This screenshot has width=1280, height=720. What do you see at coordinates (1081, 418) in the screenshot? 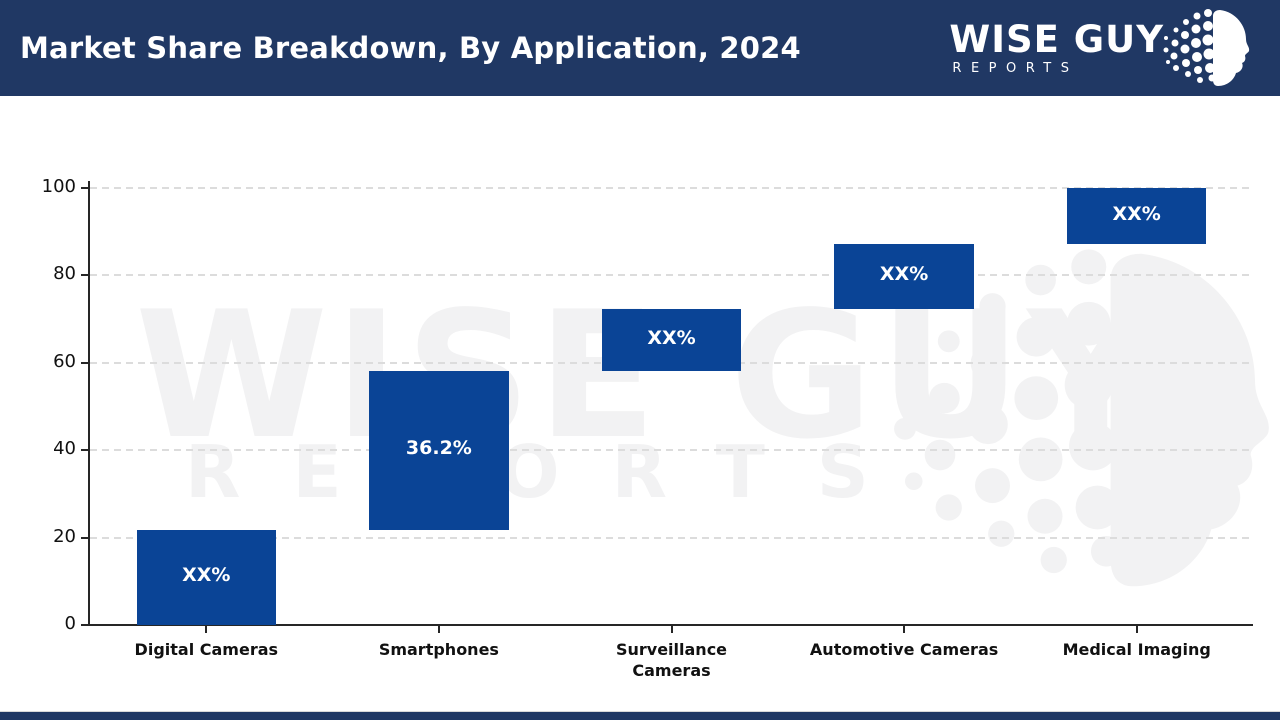
I see `watermark-head-icon` at bounding box center [1081, 418].